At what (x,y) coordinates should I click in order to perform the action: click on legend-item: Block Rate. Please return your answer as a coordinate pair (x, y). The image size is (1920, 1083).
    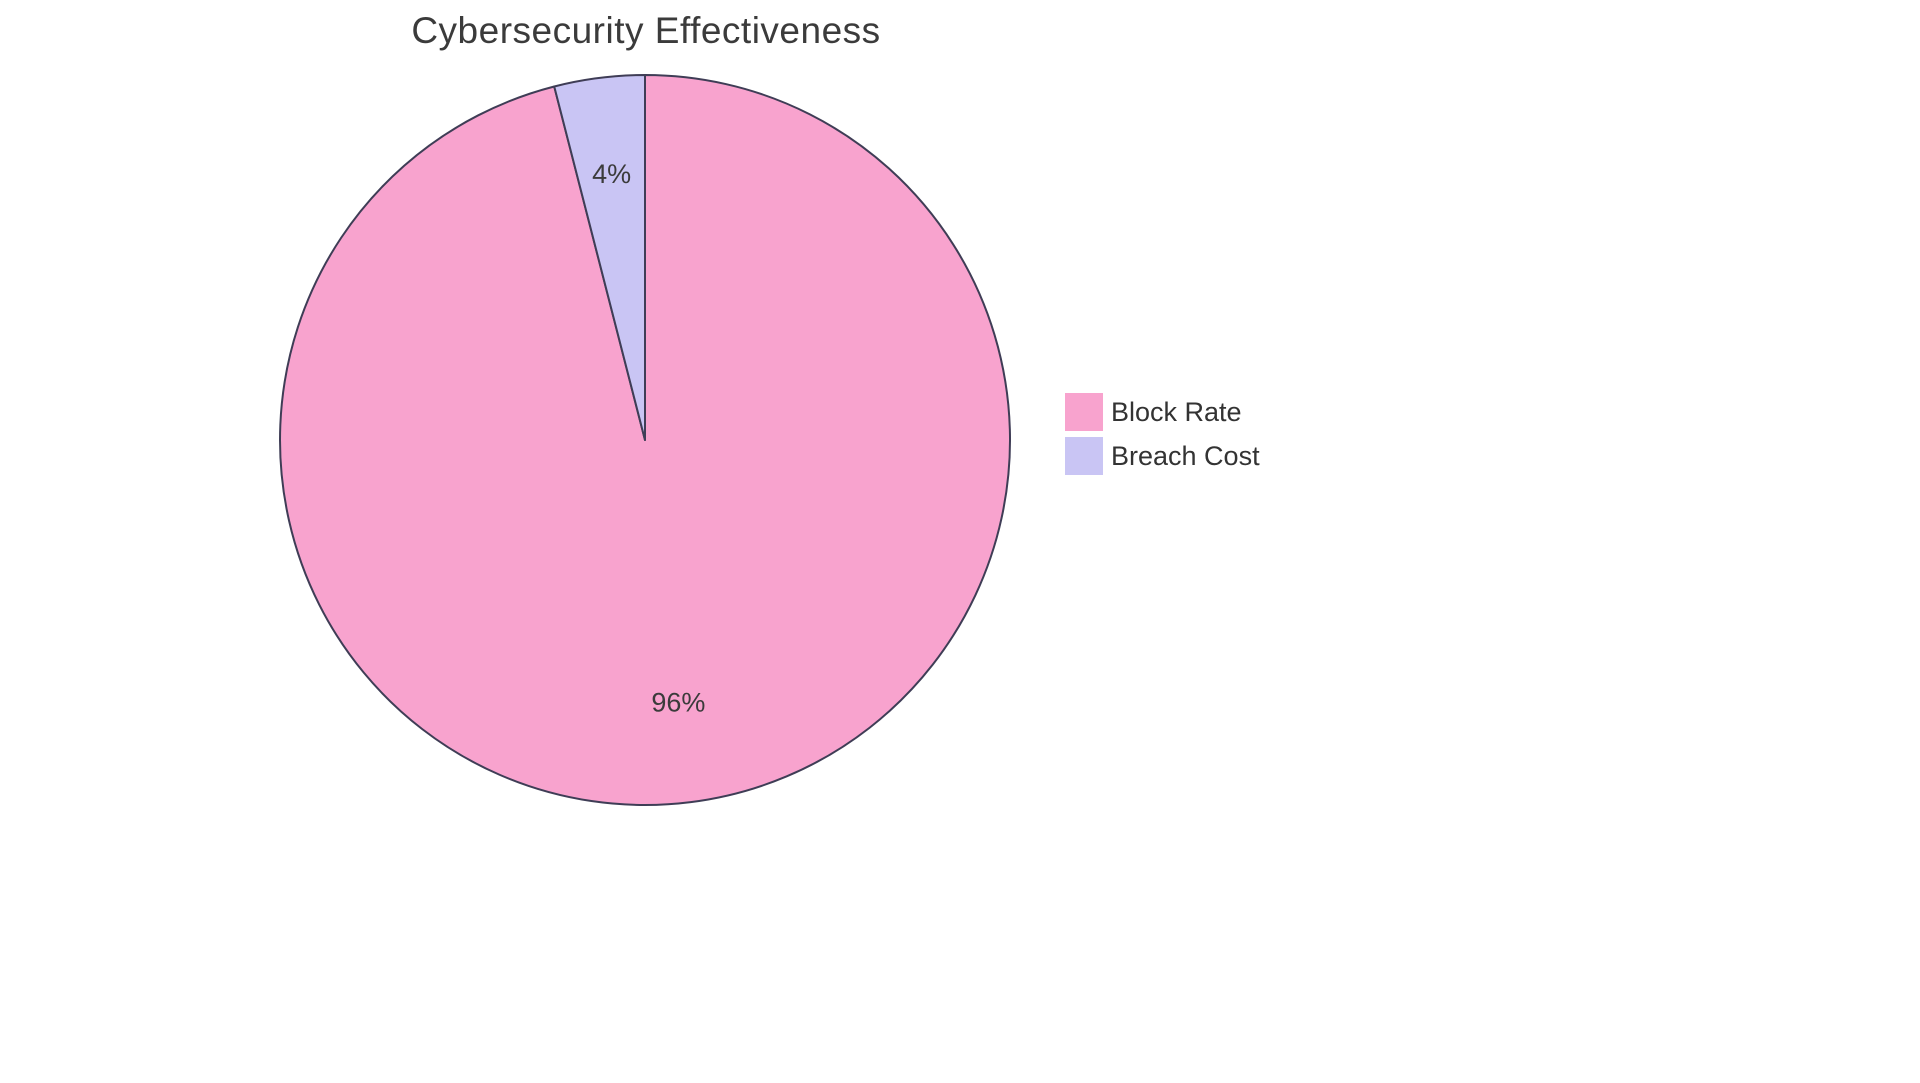
    Looking at the image, I should click on (1162, 412).